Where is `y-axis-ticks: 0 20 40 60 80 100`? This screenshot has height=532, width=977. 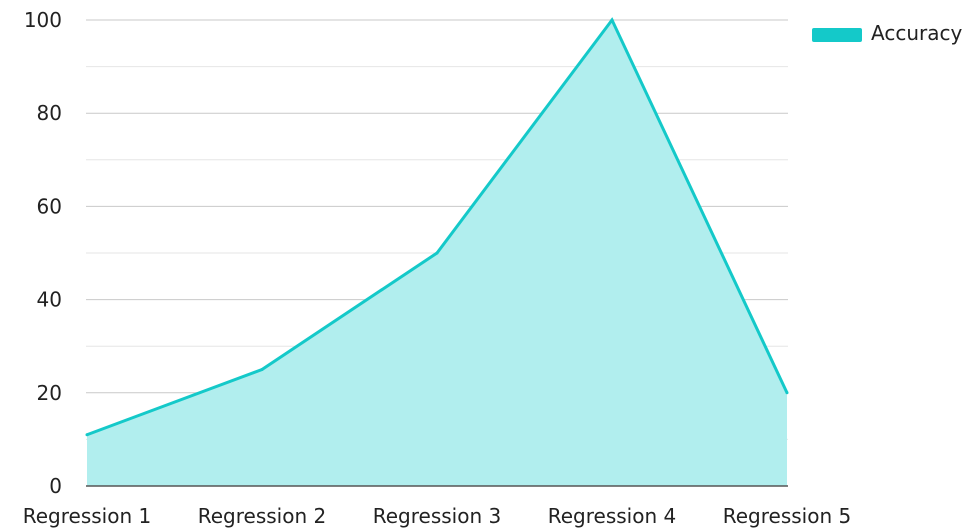
y-axis-ticks: 0 20 40 60 80 100 is located at coordinates (43, 253).